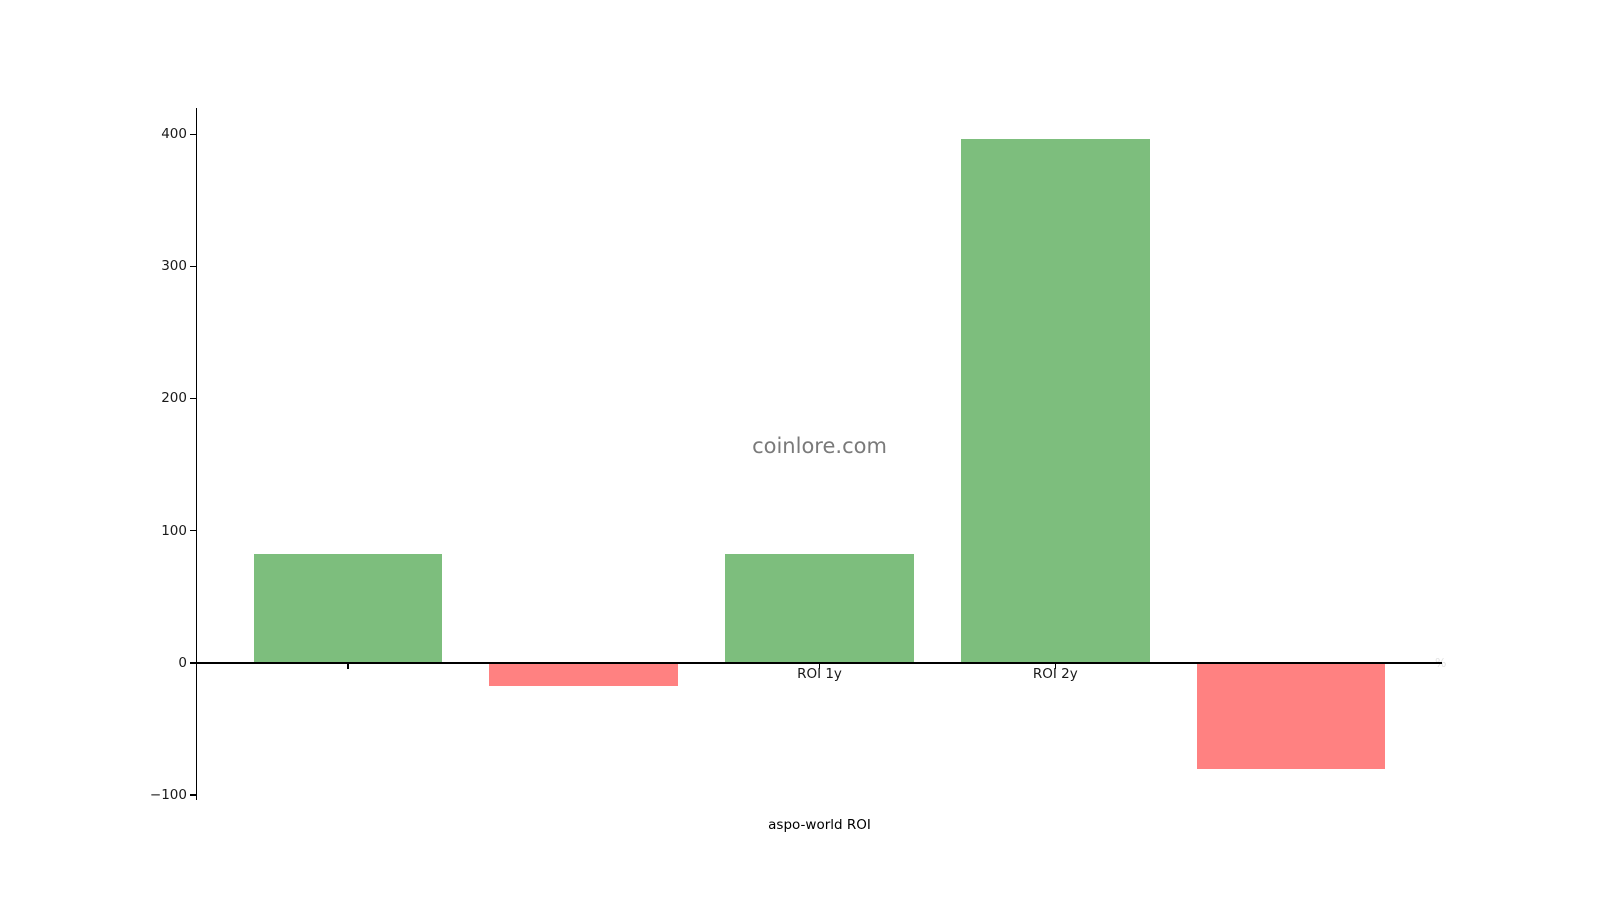 Image resolution: width=1600 pixels, height=900 pixels. I want to click on bar-3-roi-1y, so click(819, 608).